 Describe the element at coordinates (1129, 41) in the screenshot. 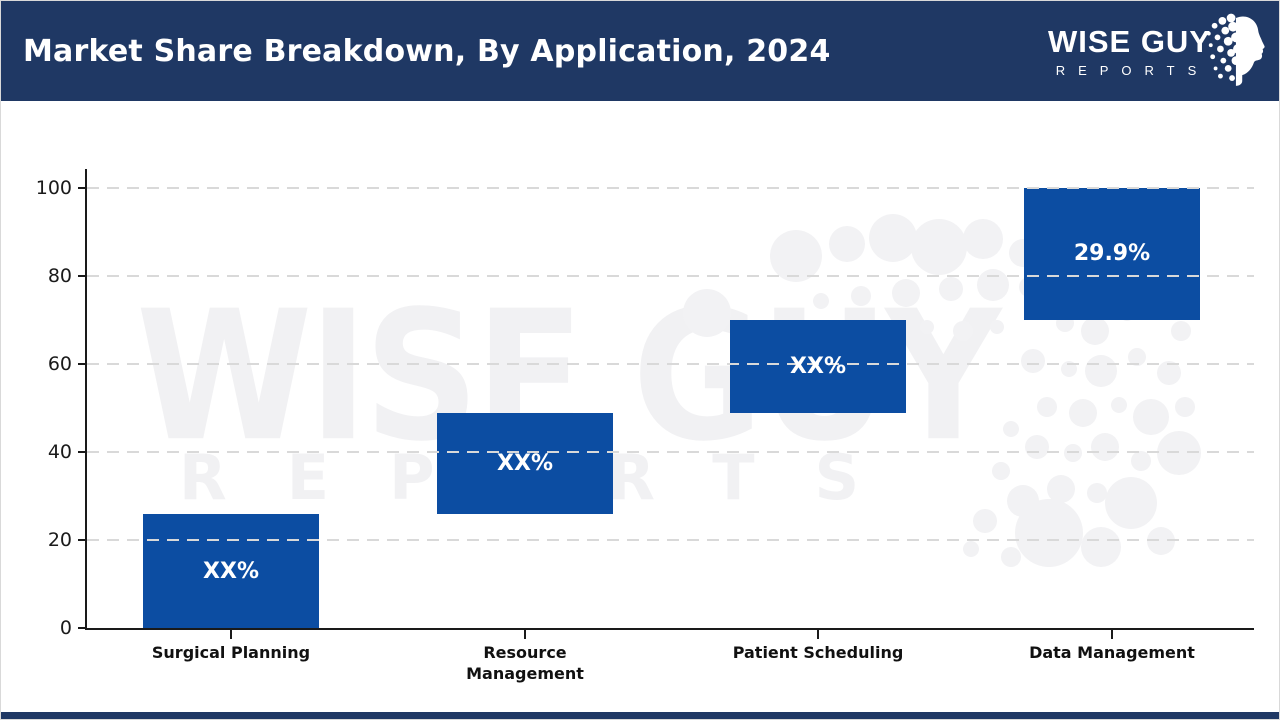

I see `brand-logo-name: WISE GUY` at that location.